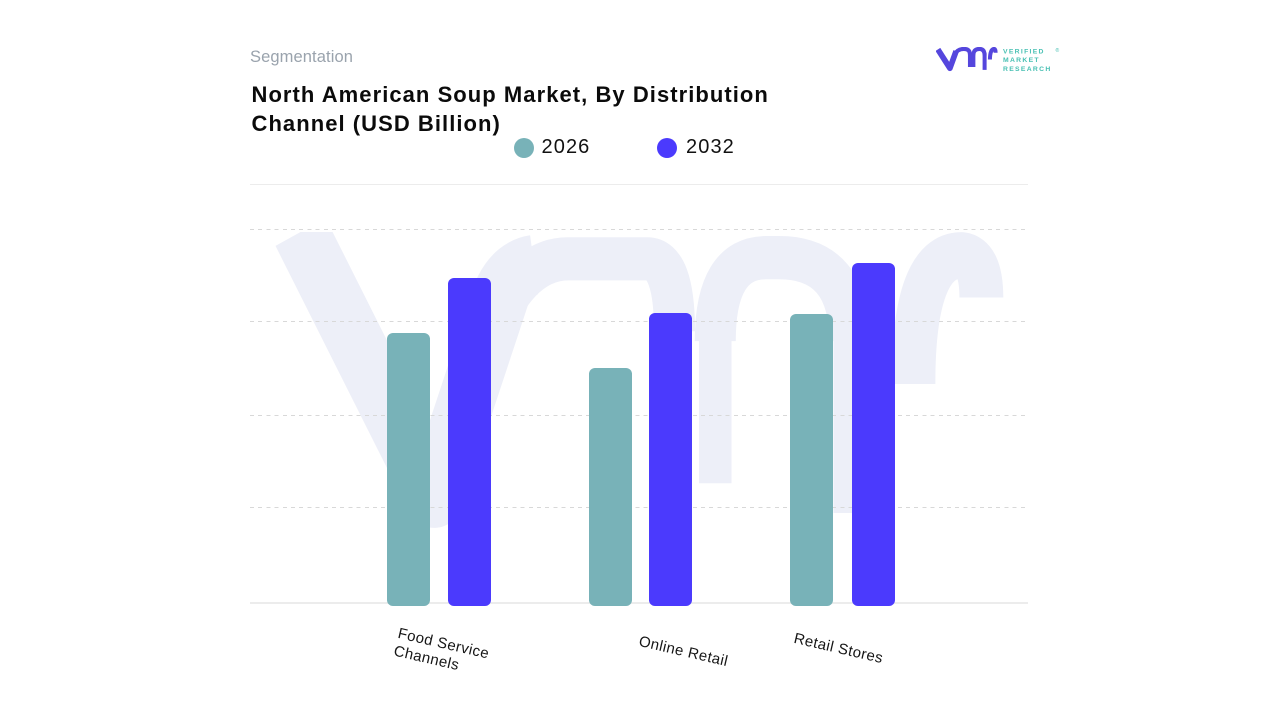  I want to click on svg-text: RESEARCH, so click(1027, 69).